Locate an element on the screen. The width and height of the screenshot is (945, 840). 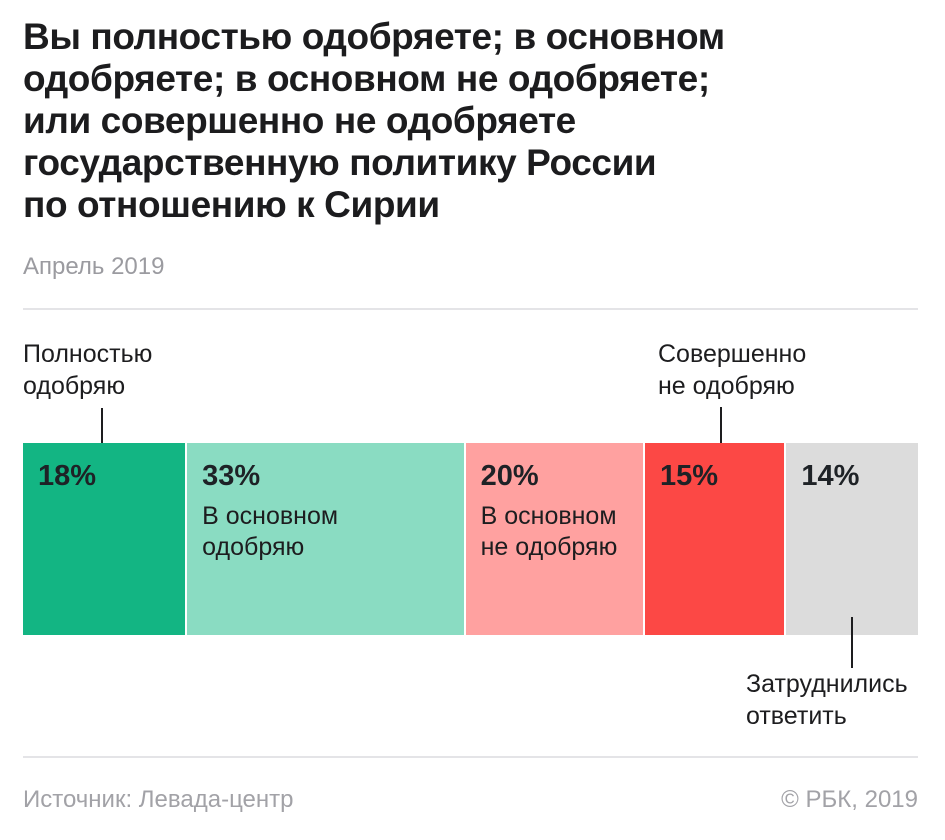
segment-value-mostly-approve: 33% is located at coordinates (231, 476).